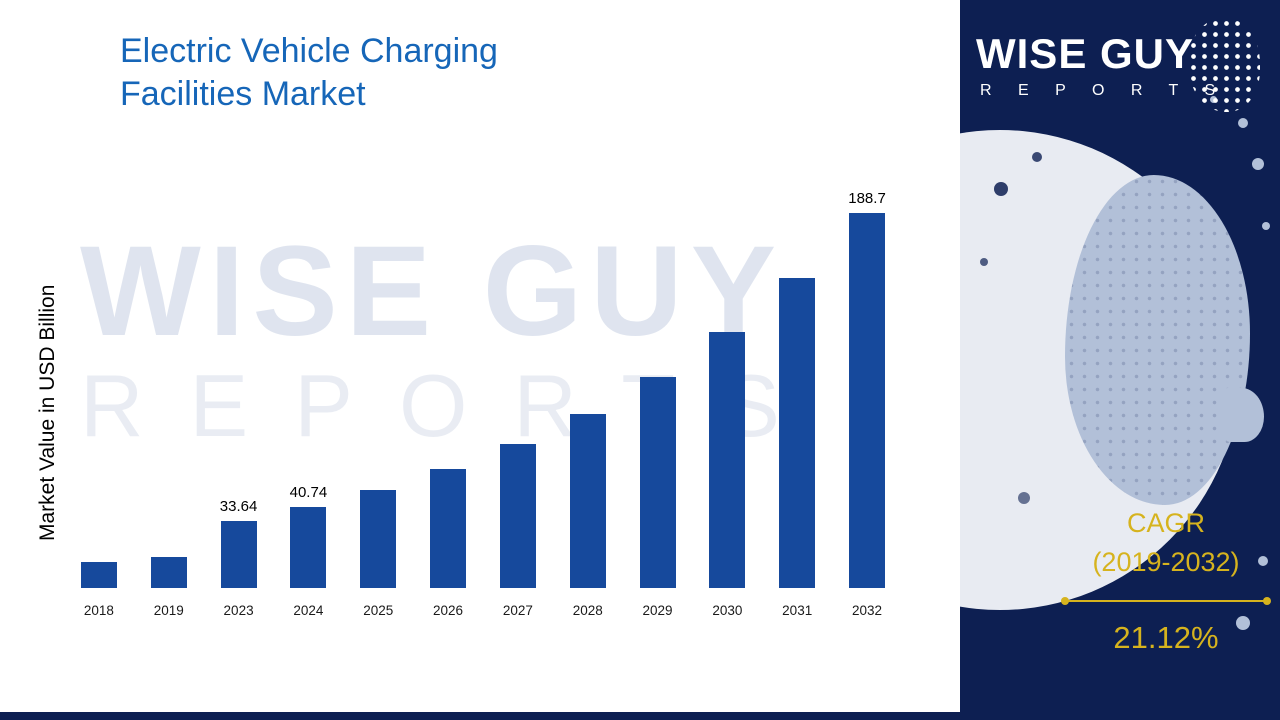 This screenshot has width=1280, height=720. What do you see at coordinates (378, 393) in the screenshot?
I see `bar-group-2025: 2025` at bounding box center [378, 393].